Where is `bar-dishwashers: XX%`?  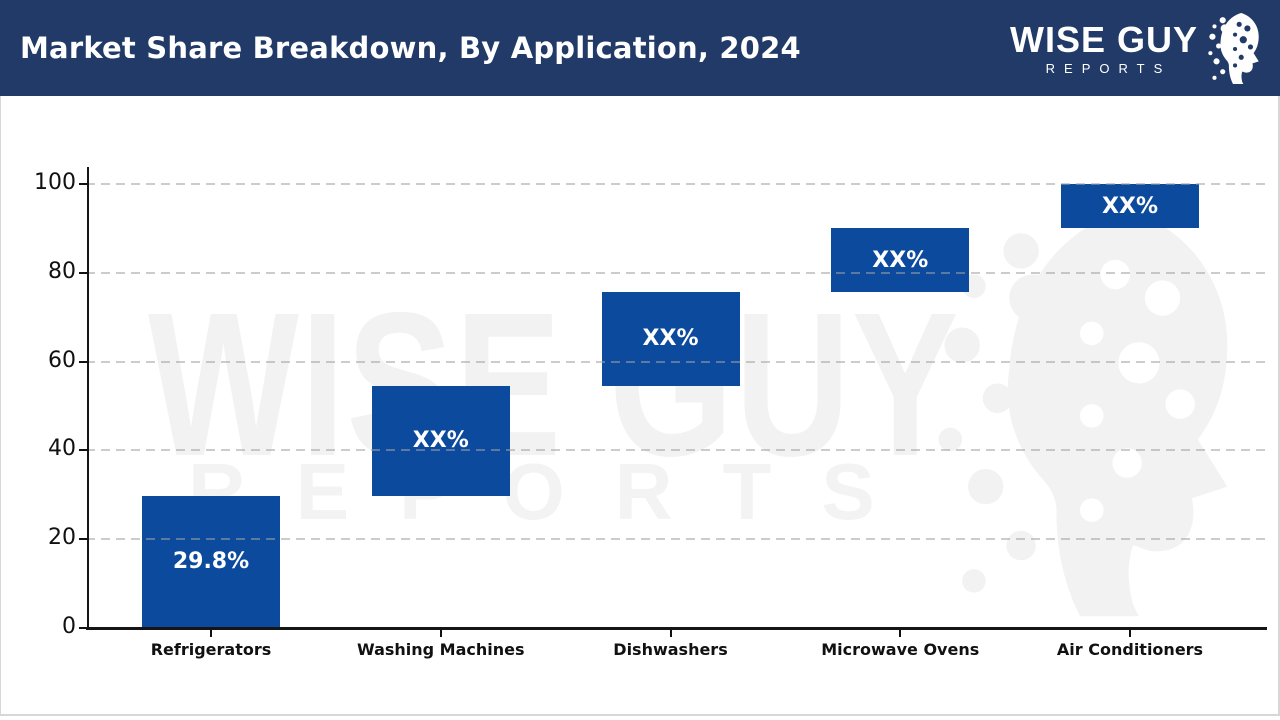
bar-dishwashers: XX% is located at coordinates (670, 339).